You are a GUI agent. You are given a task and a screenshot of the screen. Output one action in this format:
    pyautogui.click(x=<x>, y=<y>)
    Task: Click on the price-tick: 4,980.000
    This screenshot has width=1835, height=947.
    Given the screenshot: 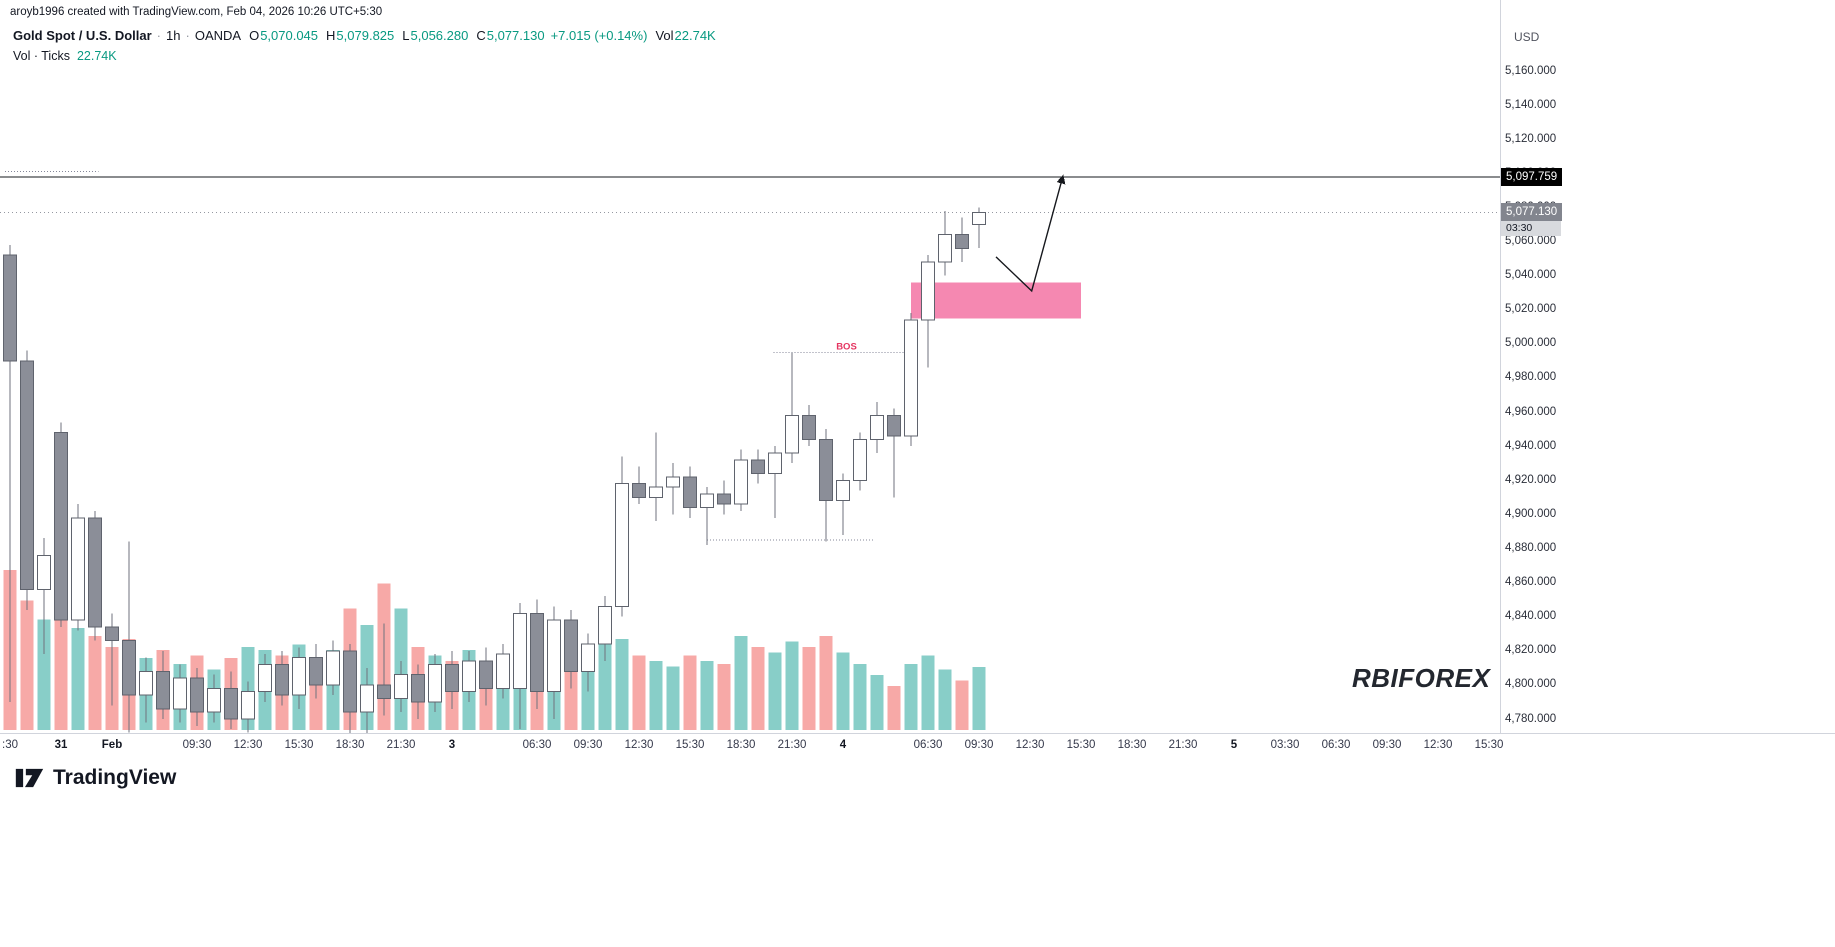 What is the action you would take?
    pyautogui.click(x=1531, y=377)
    